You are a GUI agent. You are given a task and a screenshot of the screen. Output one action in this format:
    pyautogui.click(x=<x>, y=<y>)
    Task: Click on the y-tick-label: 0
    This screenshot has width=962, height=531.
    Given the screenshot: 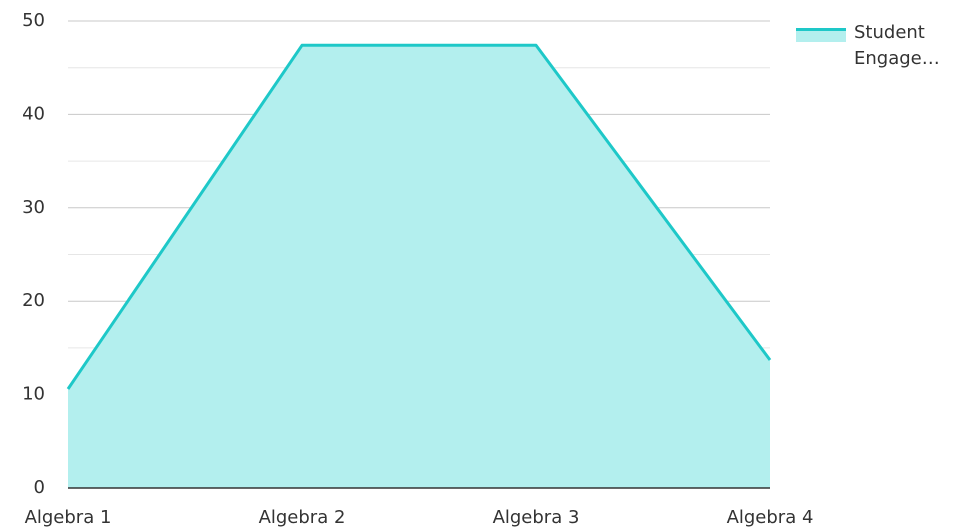 What is the action you would take?
    pyautogui.click(x=39, y=487)
    